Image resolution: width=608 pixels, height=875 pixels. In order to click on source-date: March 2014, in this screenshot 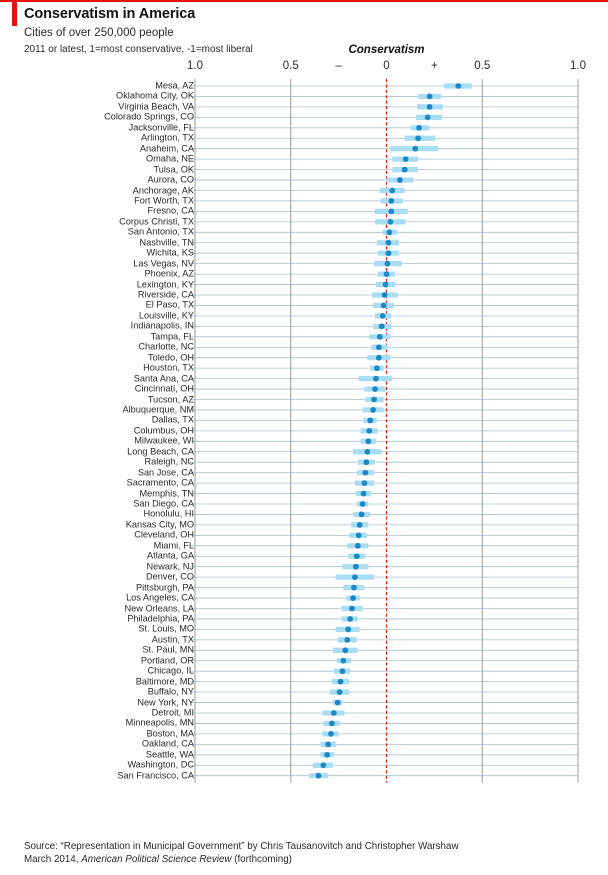, I will do `click(53, 859)`.